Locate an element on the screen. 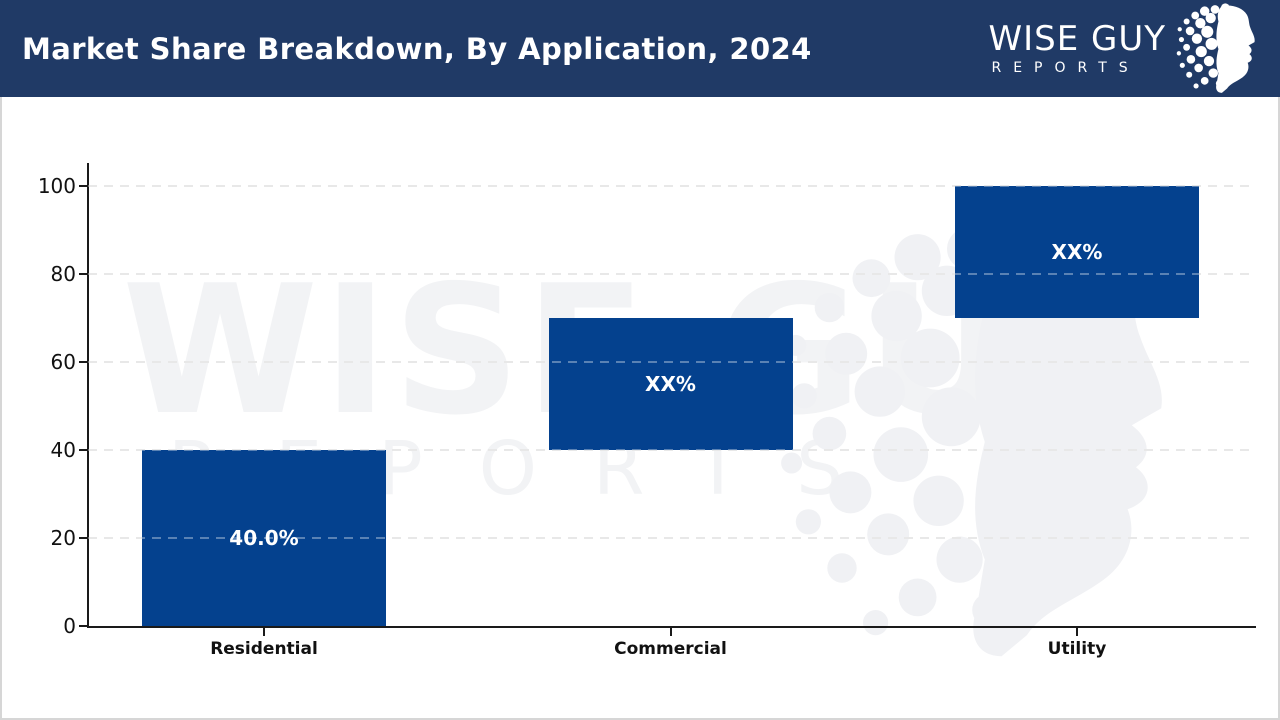 The image size is (1280, 720). bar-commercial is located at coordinates (670, 383).